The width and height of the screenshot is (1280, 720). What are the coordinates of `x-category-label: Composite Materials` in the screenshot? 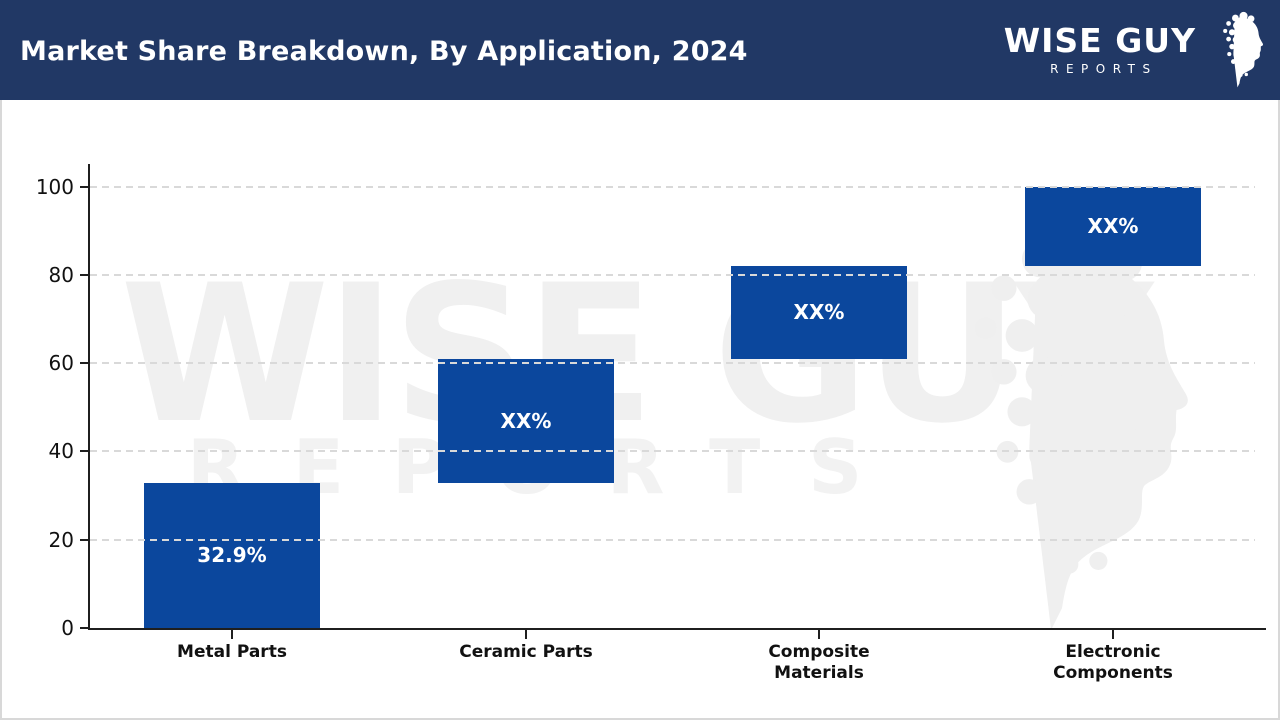 It's located at (819, 663).